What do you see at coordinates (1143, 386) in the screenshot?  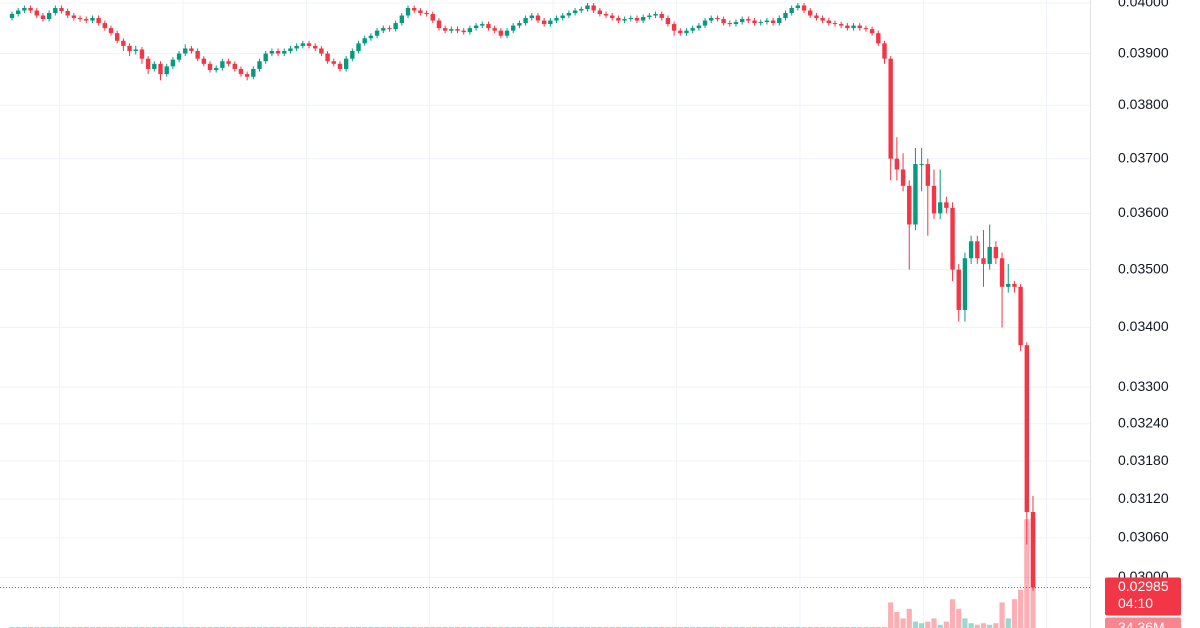 I see `y-tick-label: 0.03300` at bounding box center [1143, 386].